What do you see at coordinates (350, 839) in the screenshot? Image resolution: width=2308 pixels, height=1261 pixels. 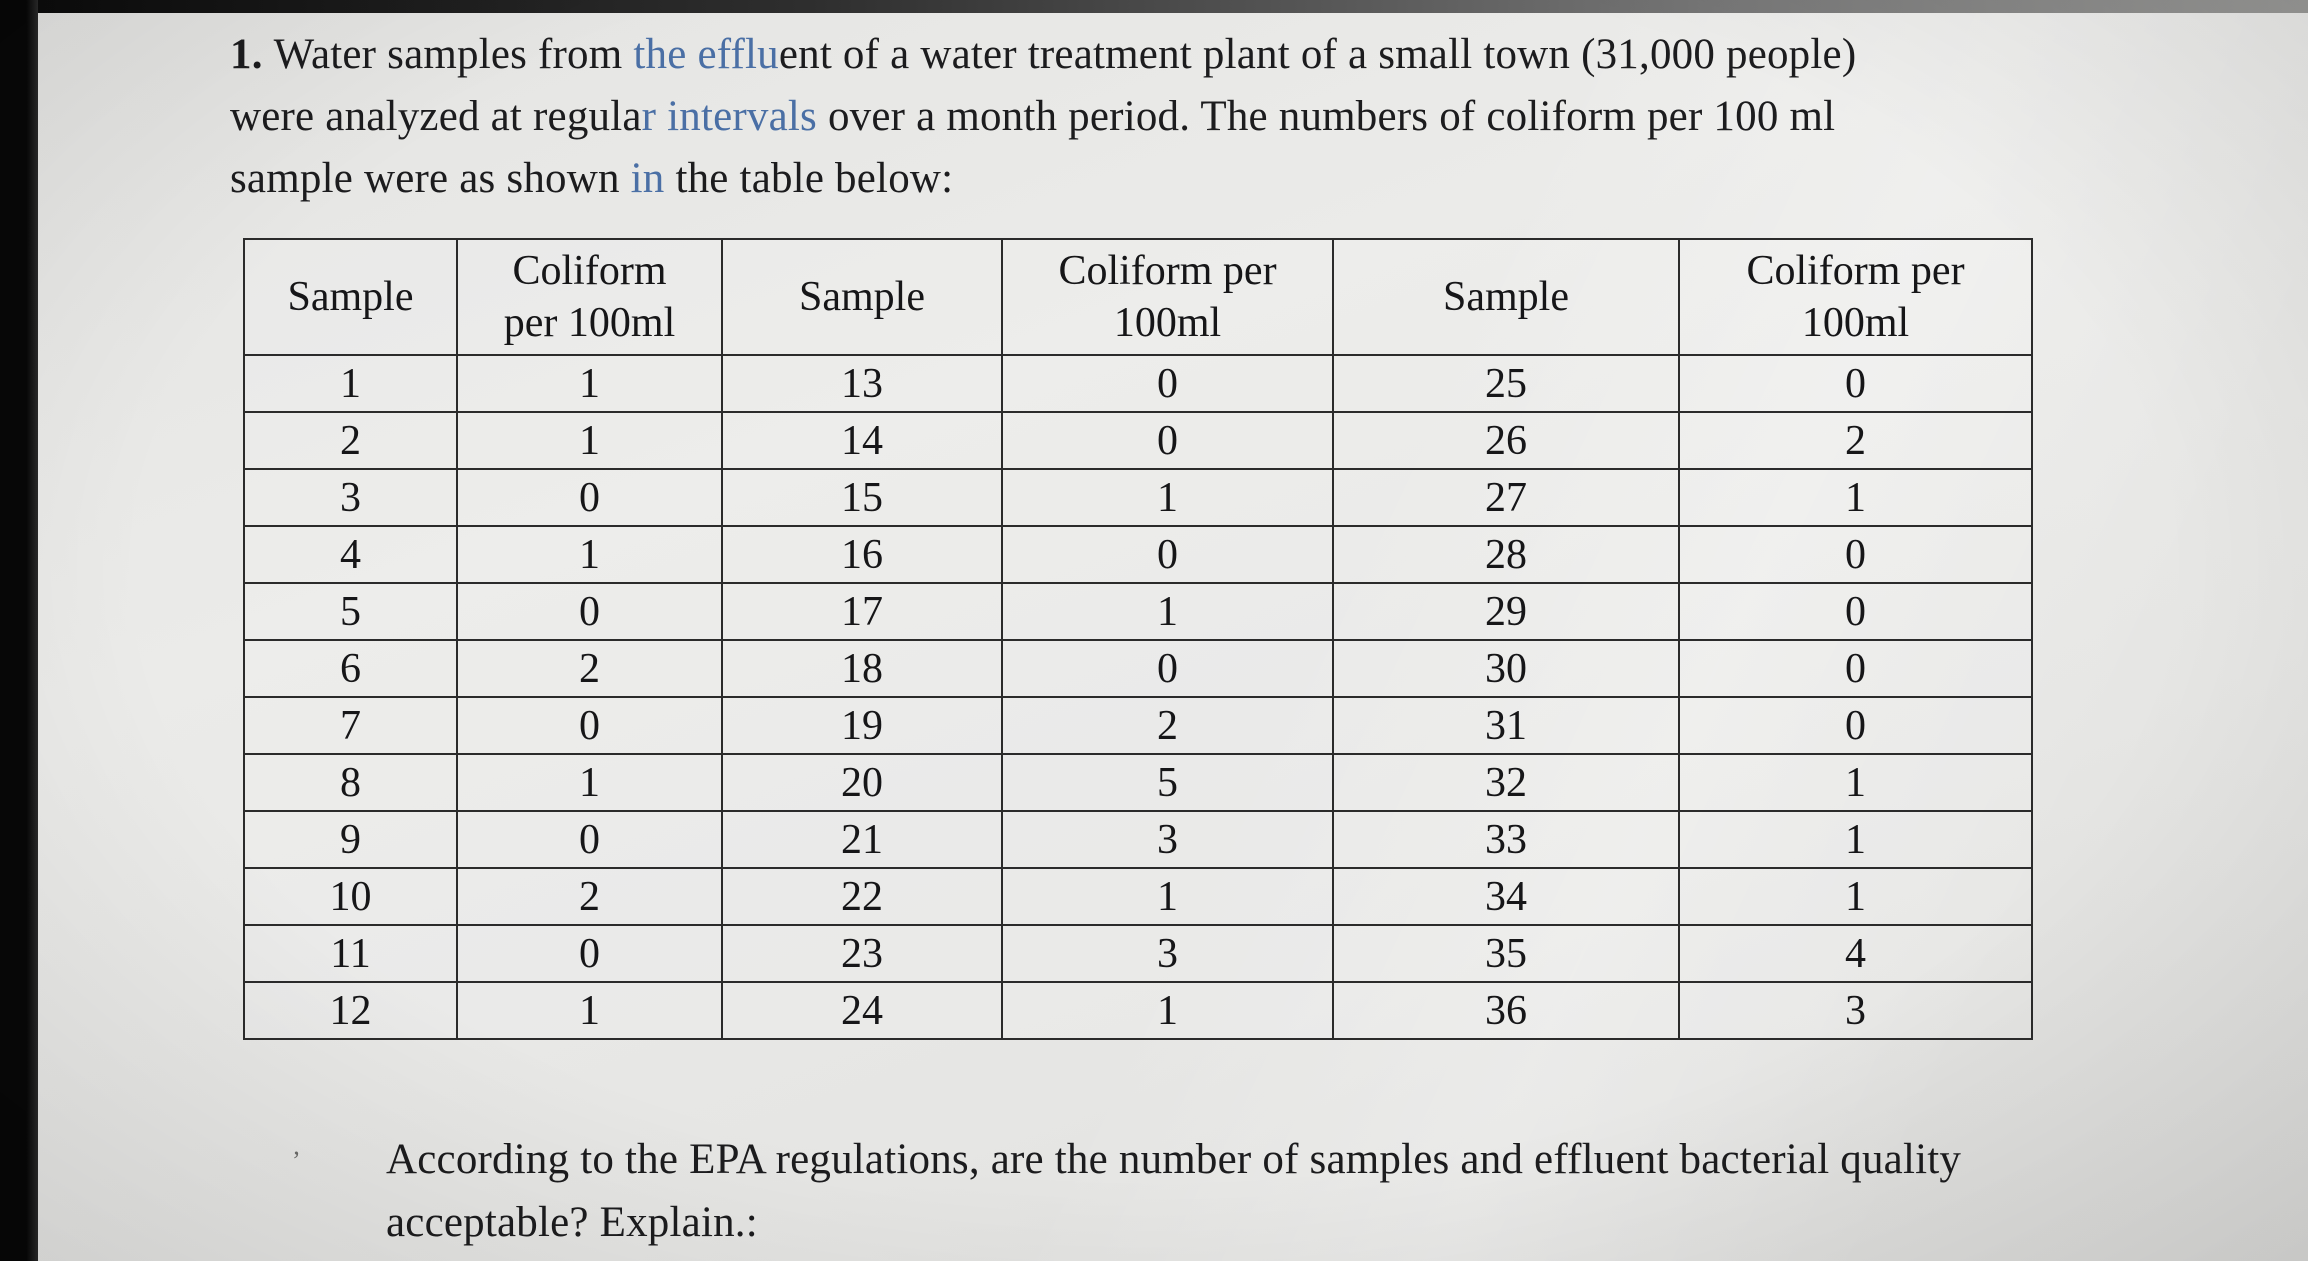 I see `sample-number-cell: 9` at bounding box center [350, 839].